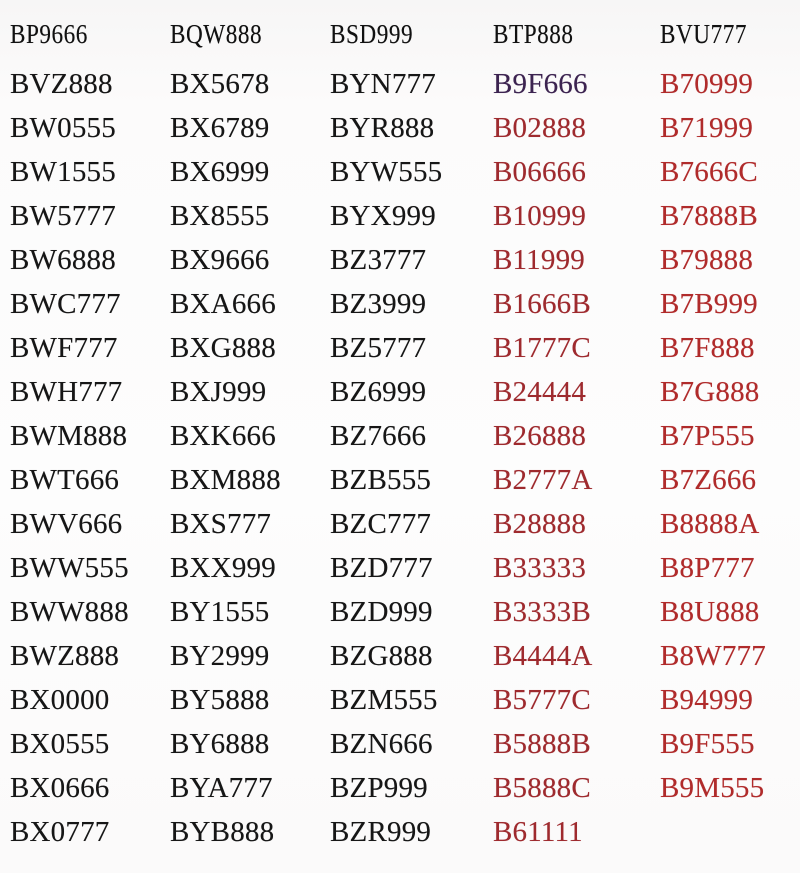  Describe the element at coordinates (540, 392) in the screenshot. I see `plate-number-cell: B24444` at that location.